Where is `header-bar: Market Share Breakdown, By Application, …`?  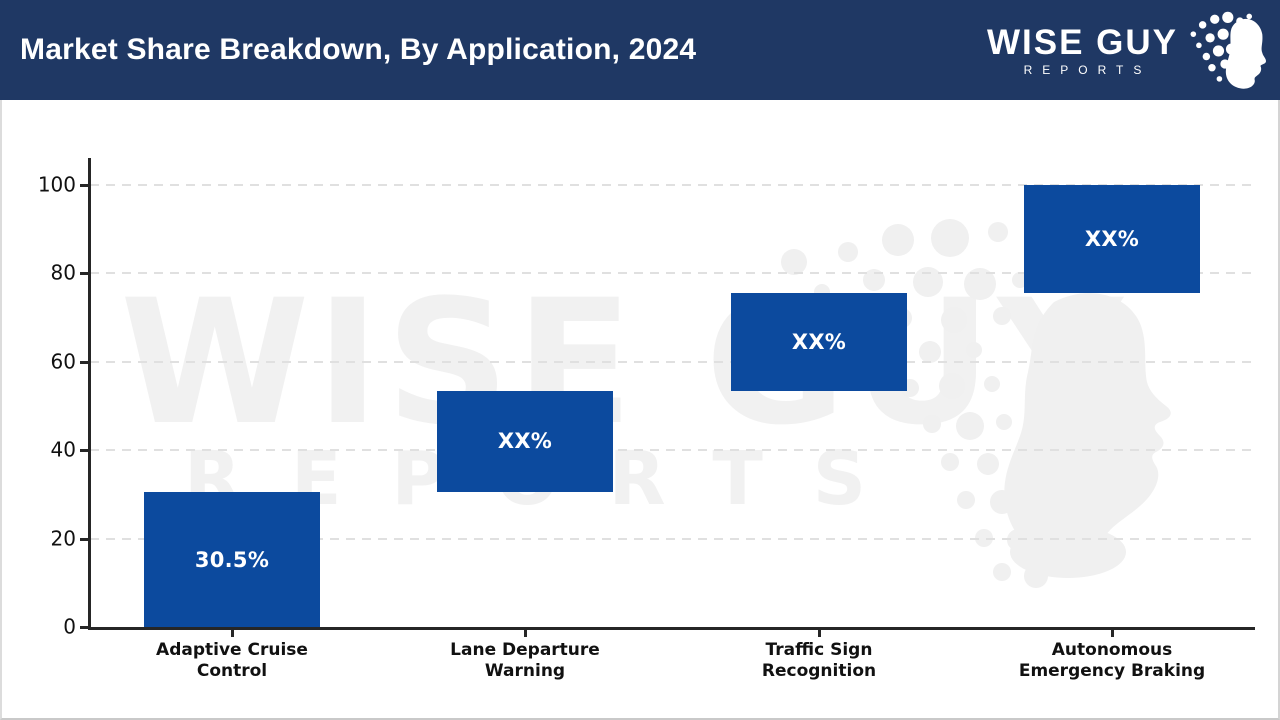 header-bar: Market Share Breakdown, By Application, … is located at coordinates (640, 50).